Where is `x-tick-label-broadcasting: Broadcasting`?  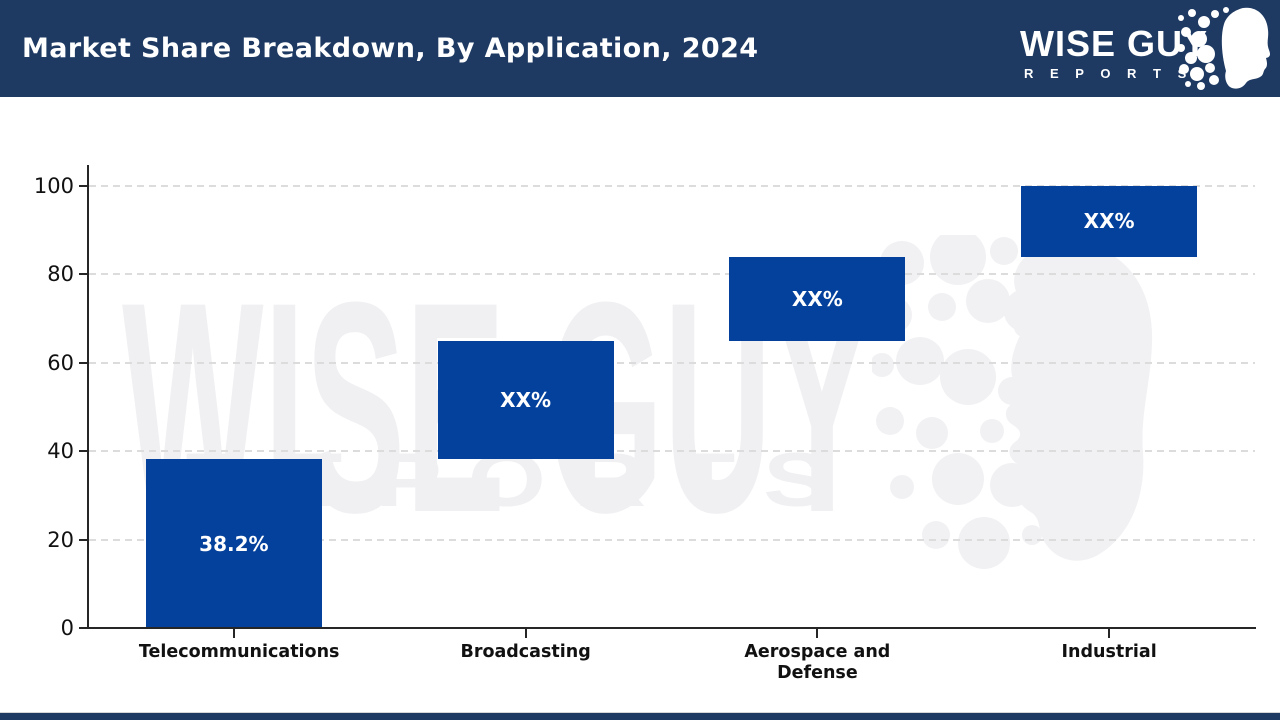 x-tick-label-broadcasting: Broadcasting is located at coordinates (525, 652).